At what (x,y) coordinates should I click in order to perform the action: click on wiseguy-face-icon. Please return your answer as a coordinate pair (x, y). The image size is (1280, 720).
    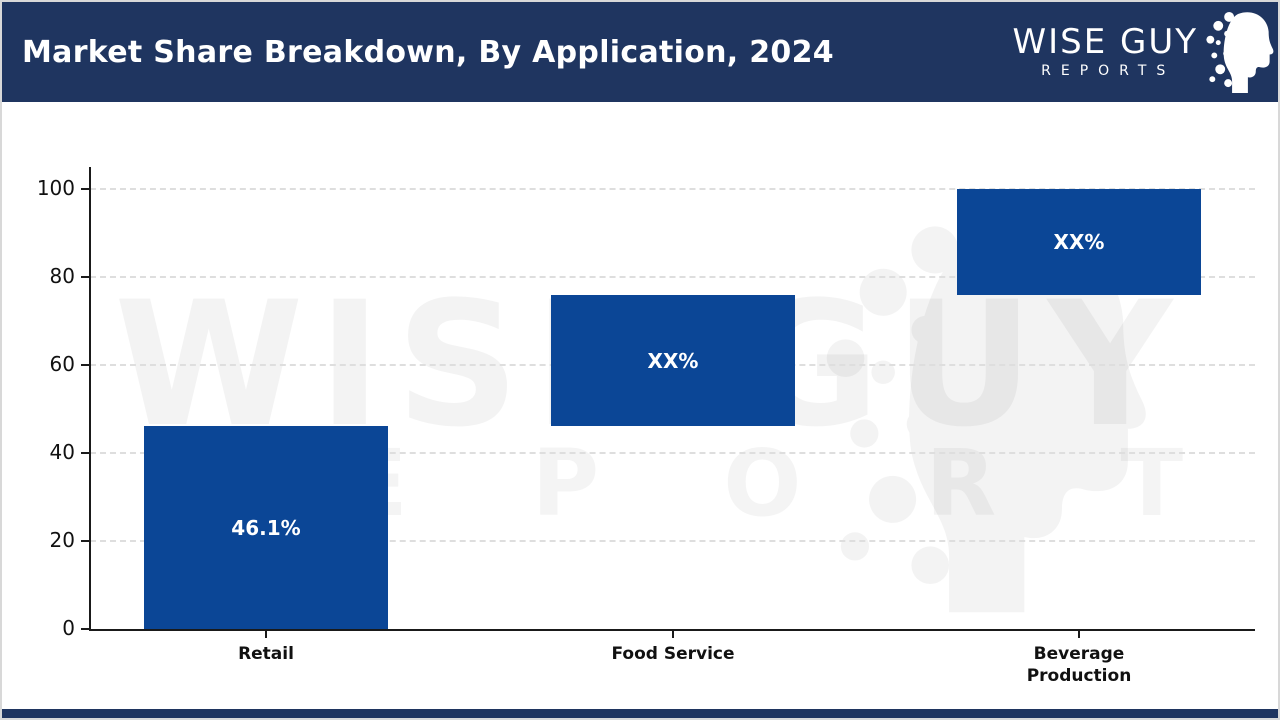
    Looking at the image, I should click on (1240, 52).